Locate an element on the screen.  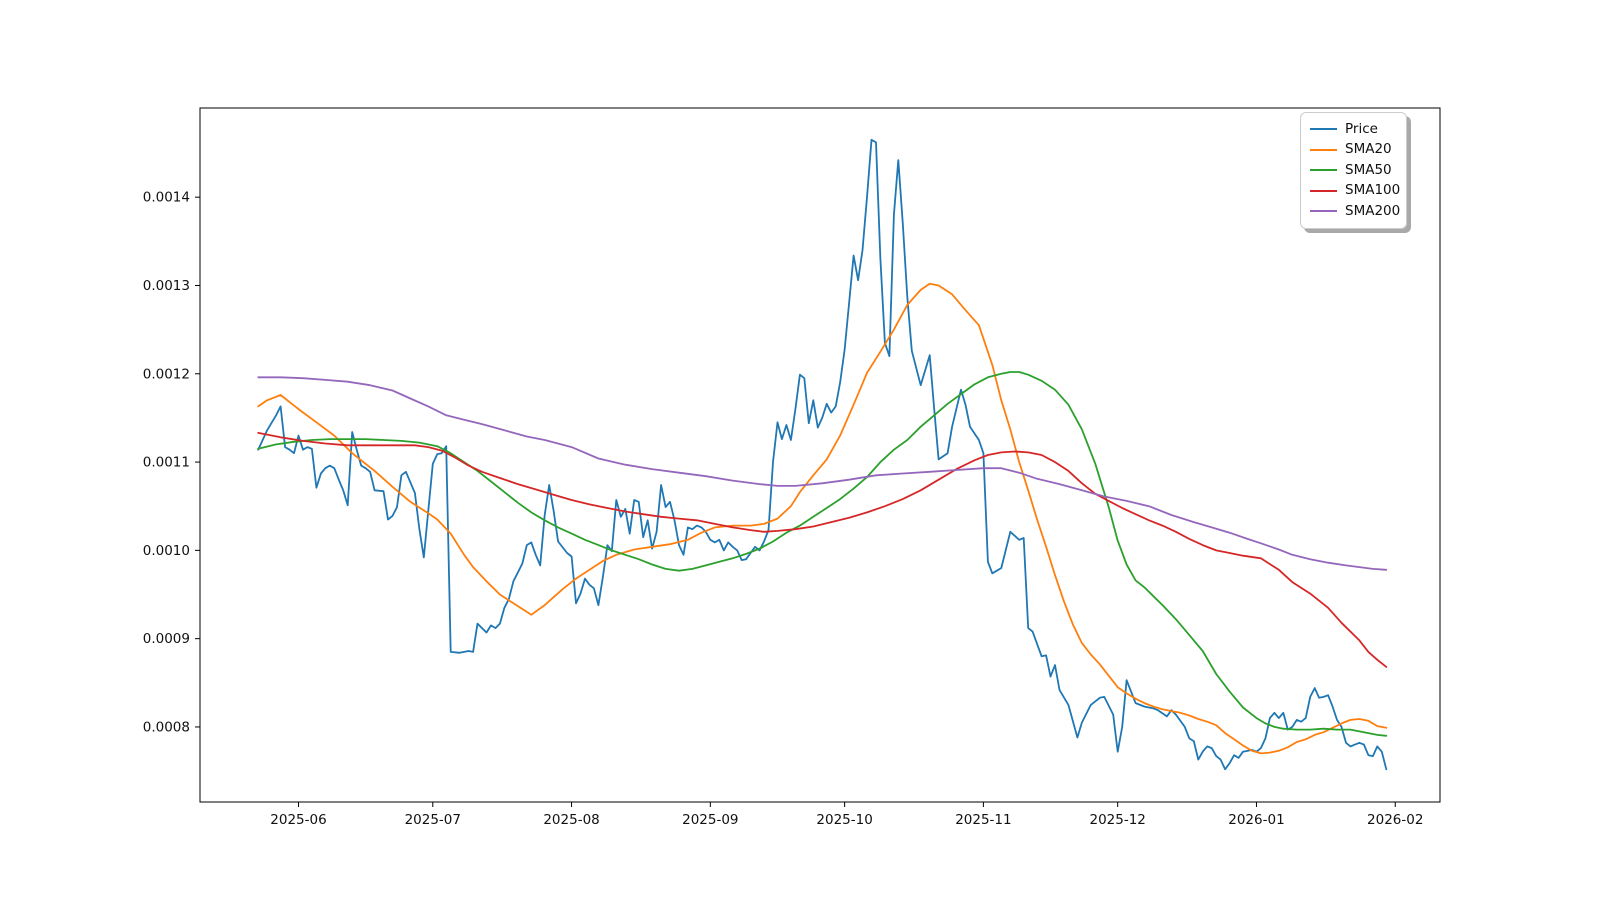
legend-item-price: Price is located at coordinates (1353, 129).